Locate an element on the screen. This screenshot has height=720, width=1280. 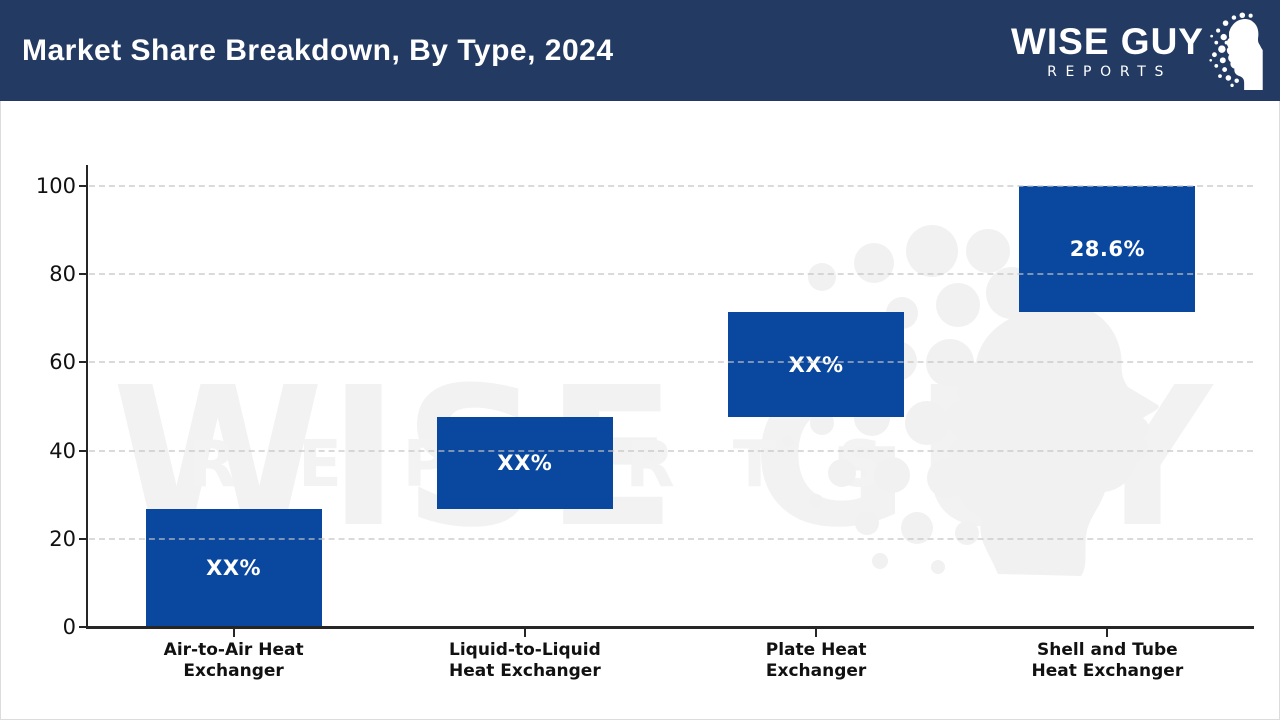
y-tick-label-80: 80 is located at coordinates (62, 274).